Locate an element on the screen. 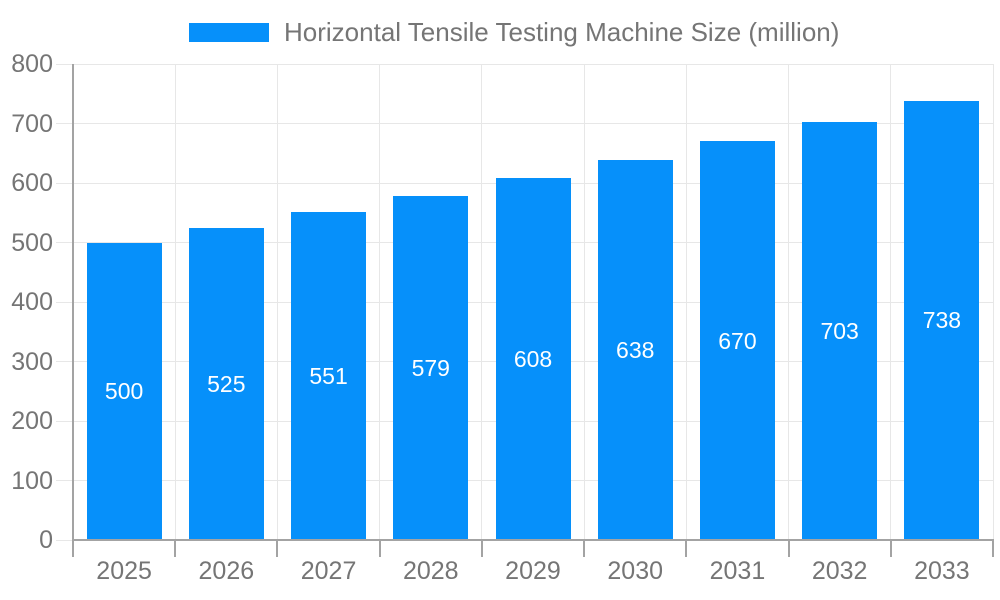 This screenshot has height=600, width=1000. bar-value-label: 579 is located at coordinates (430, 367).